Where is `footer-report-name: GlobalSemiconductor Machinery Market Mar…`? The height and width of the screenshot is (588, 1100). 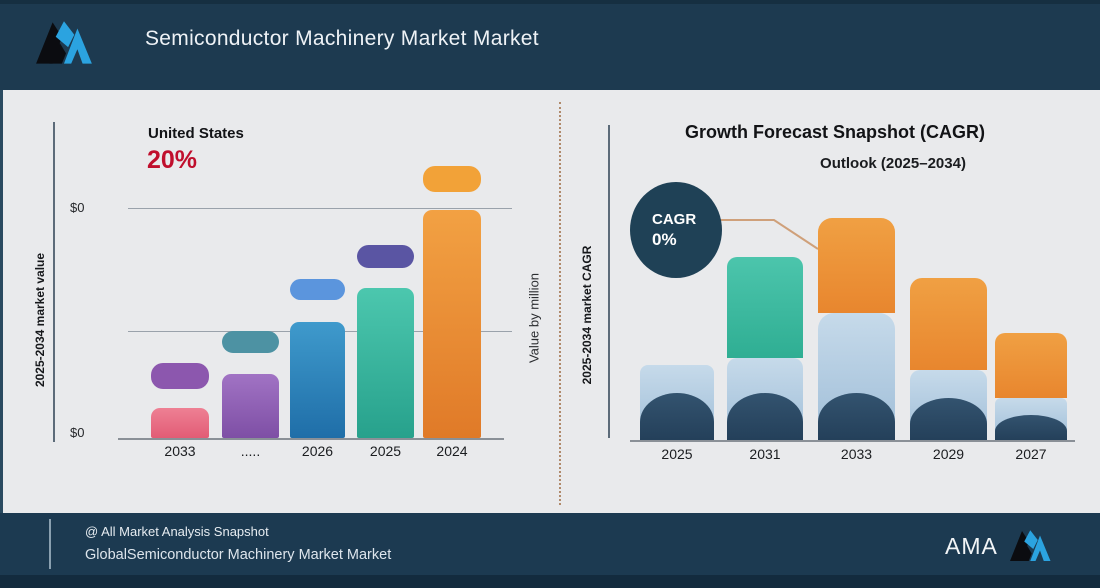
footer-report-name: GlobalSemiconductor Machinery Market Mar… is located at coordinates (238, 555).